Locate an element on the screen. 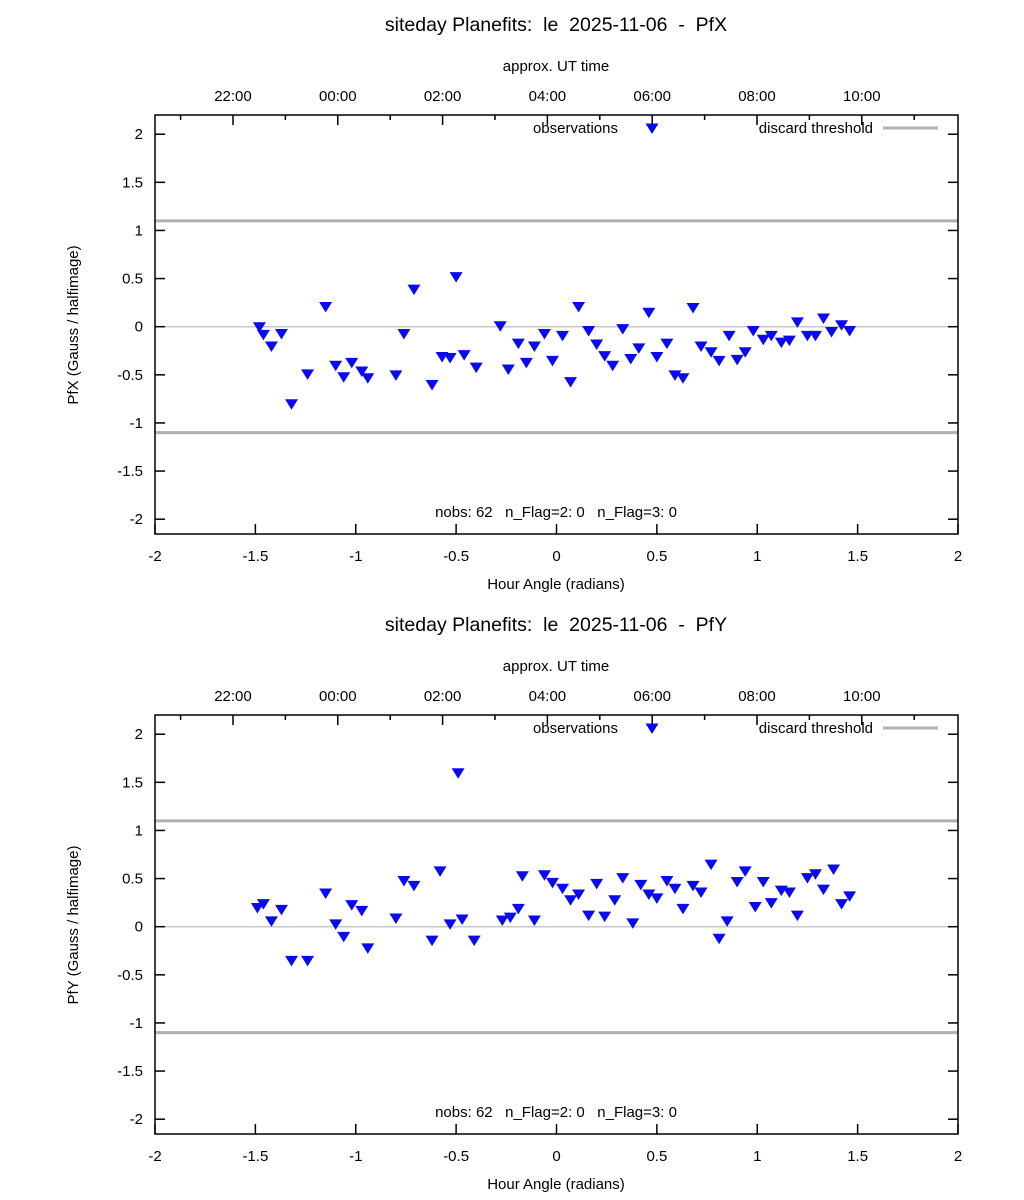 This screenshot has height=1200, width=1024. observations-series is located at coordinates (554, 341).